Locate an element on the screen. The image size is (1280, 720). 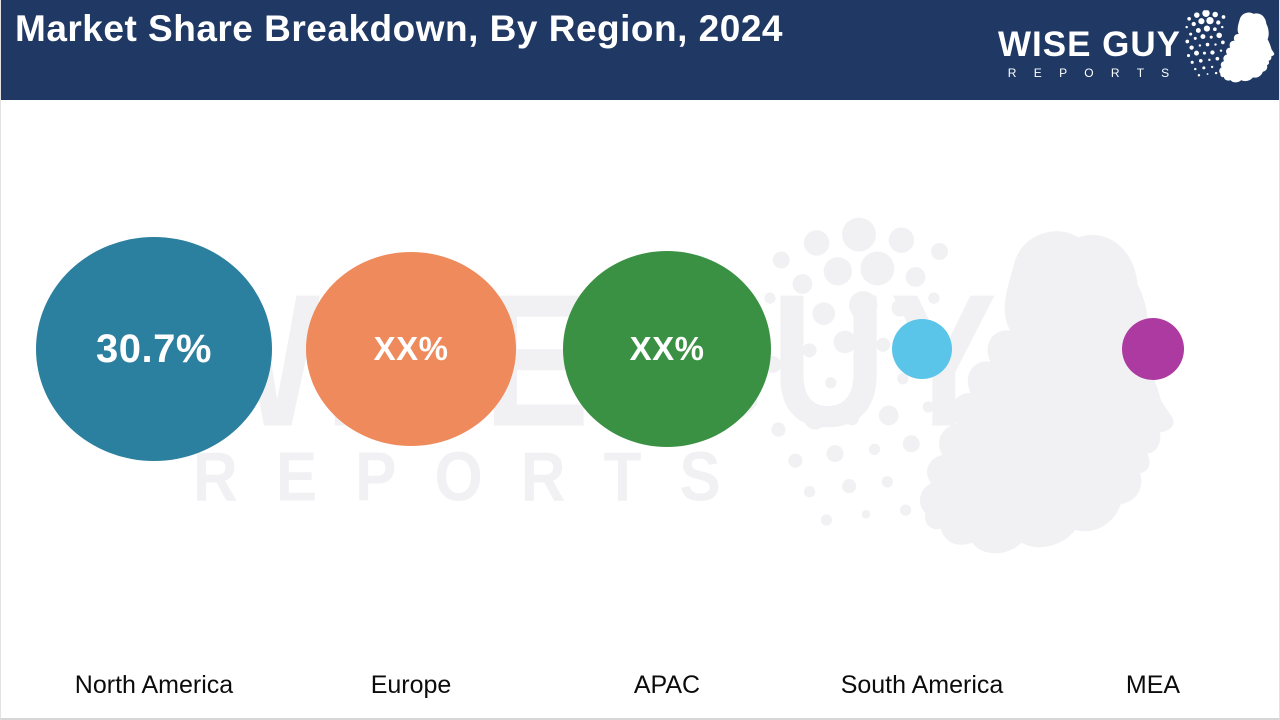
logo-subtitle: R E P O R T S is located at coordinates (1092, 73).